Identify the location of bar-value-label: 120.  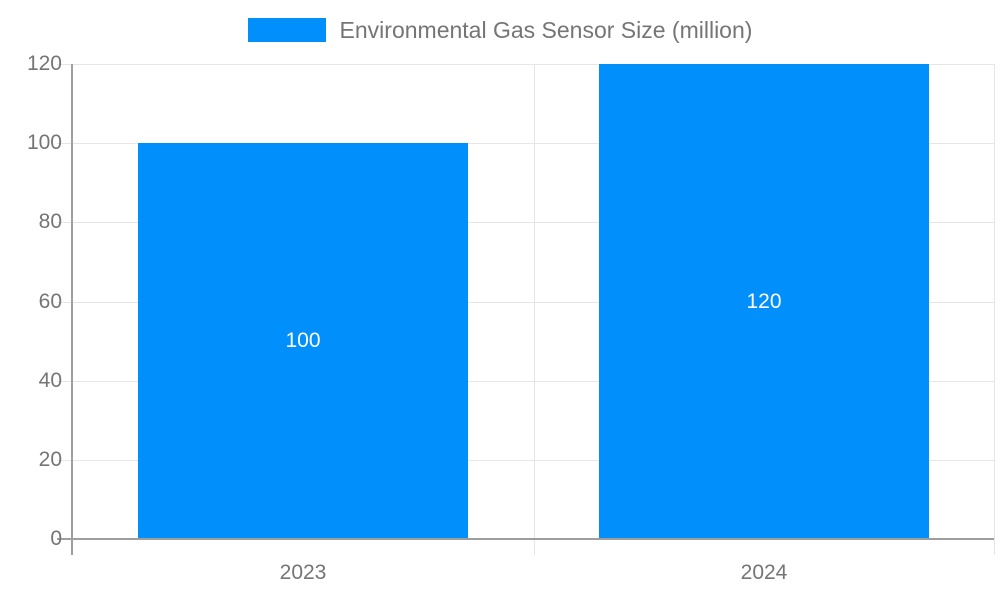
(764, 301).